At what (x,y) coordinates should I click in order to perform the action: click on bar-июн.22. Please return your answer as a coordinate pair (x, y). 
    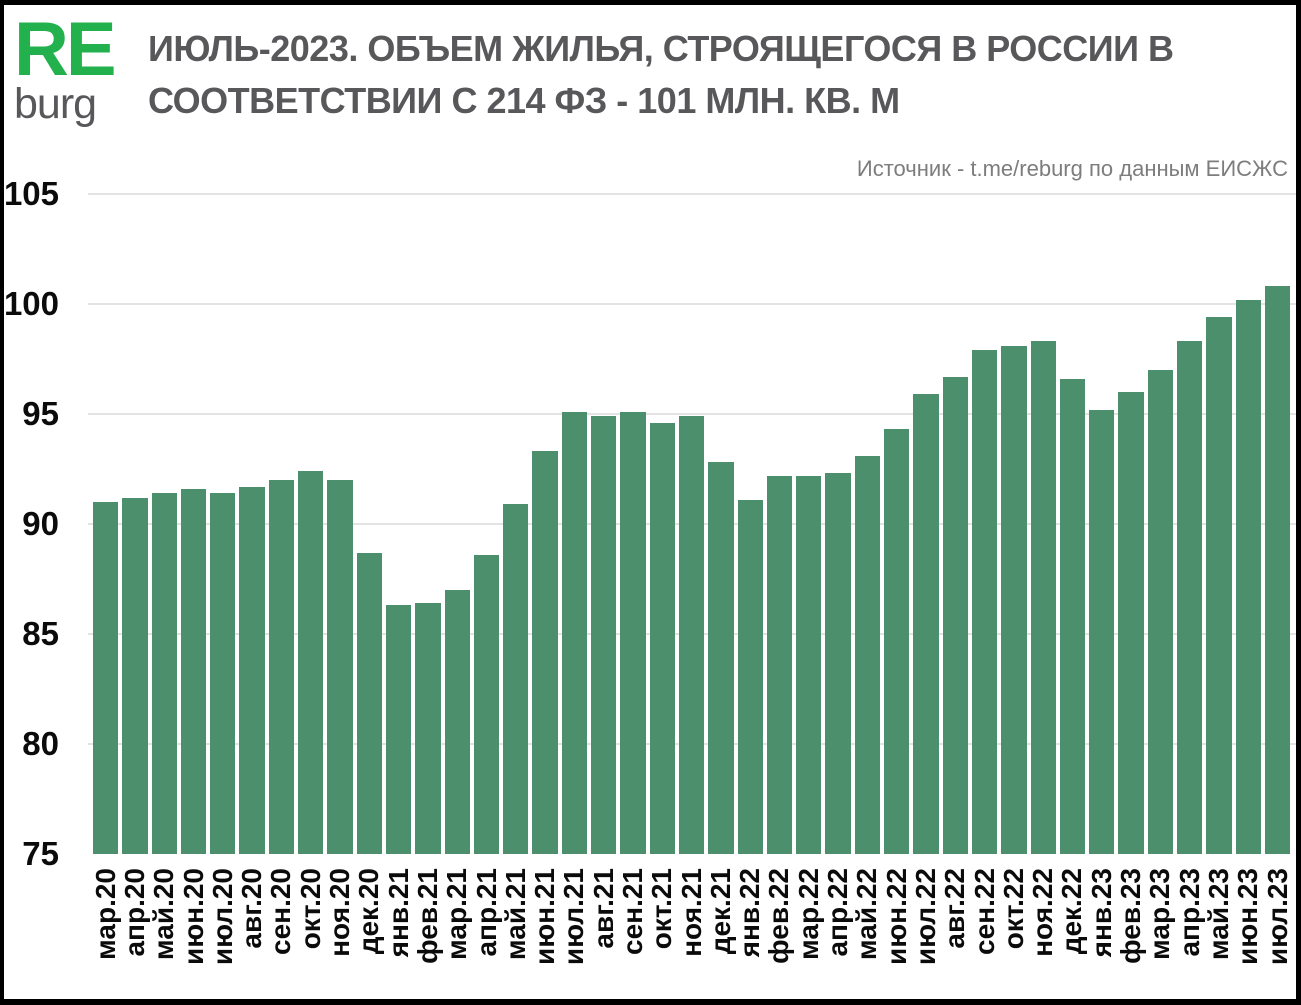
    Looking at the image, I should click on (897, 641).